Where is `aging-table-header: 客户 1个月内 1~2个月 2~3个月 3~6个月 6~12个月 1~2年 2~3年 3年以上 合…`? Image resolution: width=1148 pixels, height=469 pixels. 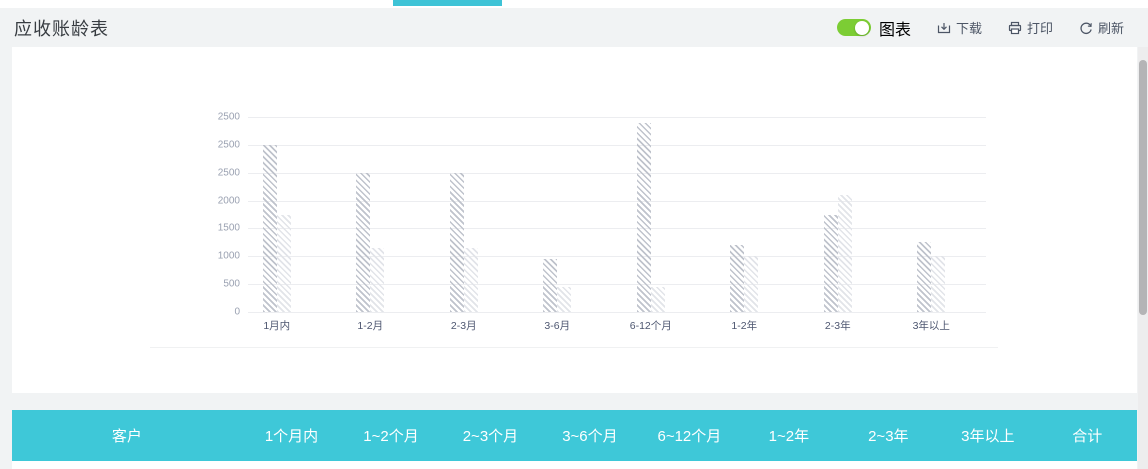
aging-table-header: 客户 1个月内 1~2个月 2~3个月 3~6个月 6~12个月 1~2年 2~3年 3年以上 合… is located at coordinates (574, 435).